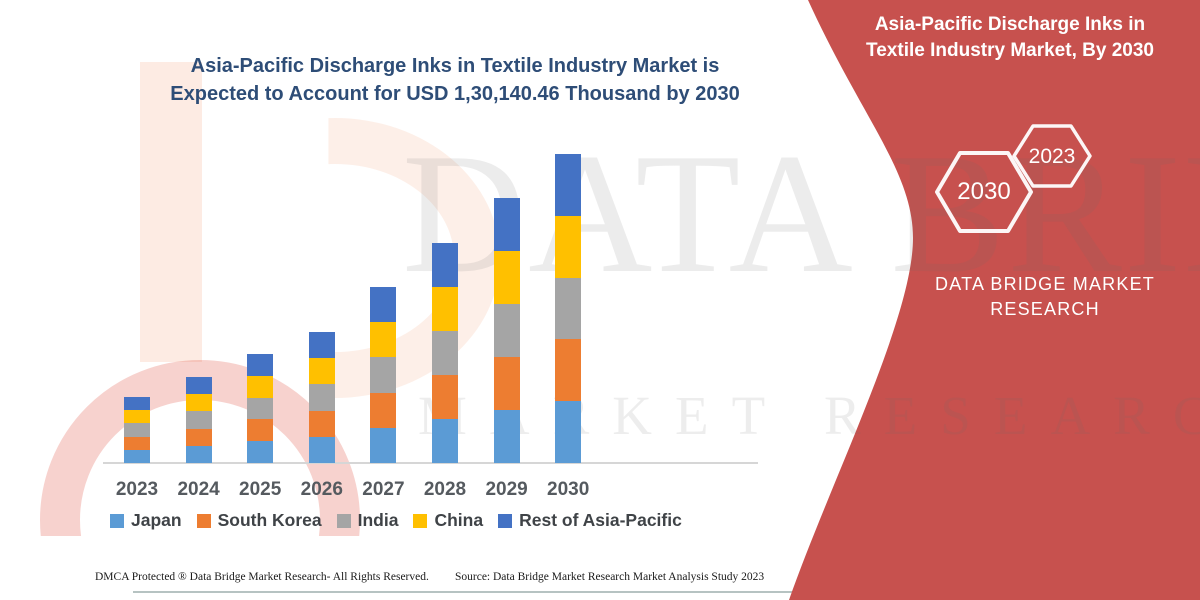 This screenshot has width=1200, height=600. I want to click on x-axis-label-2023: 2023, so click(137, 489).